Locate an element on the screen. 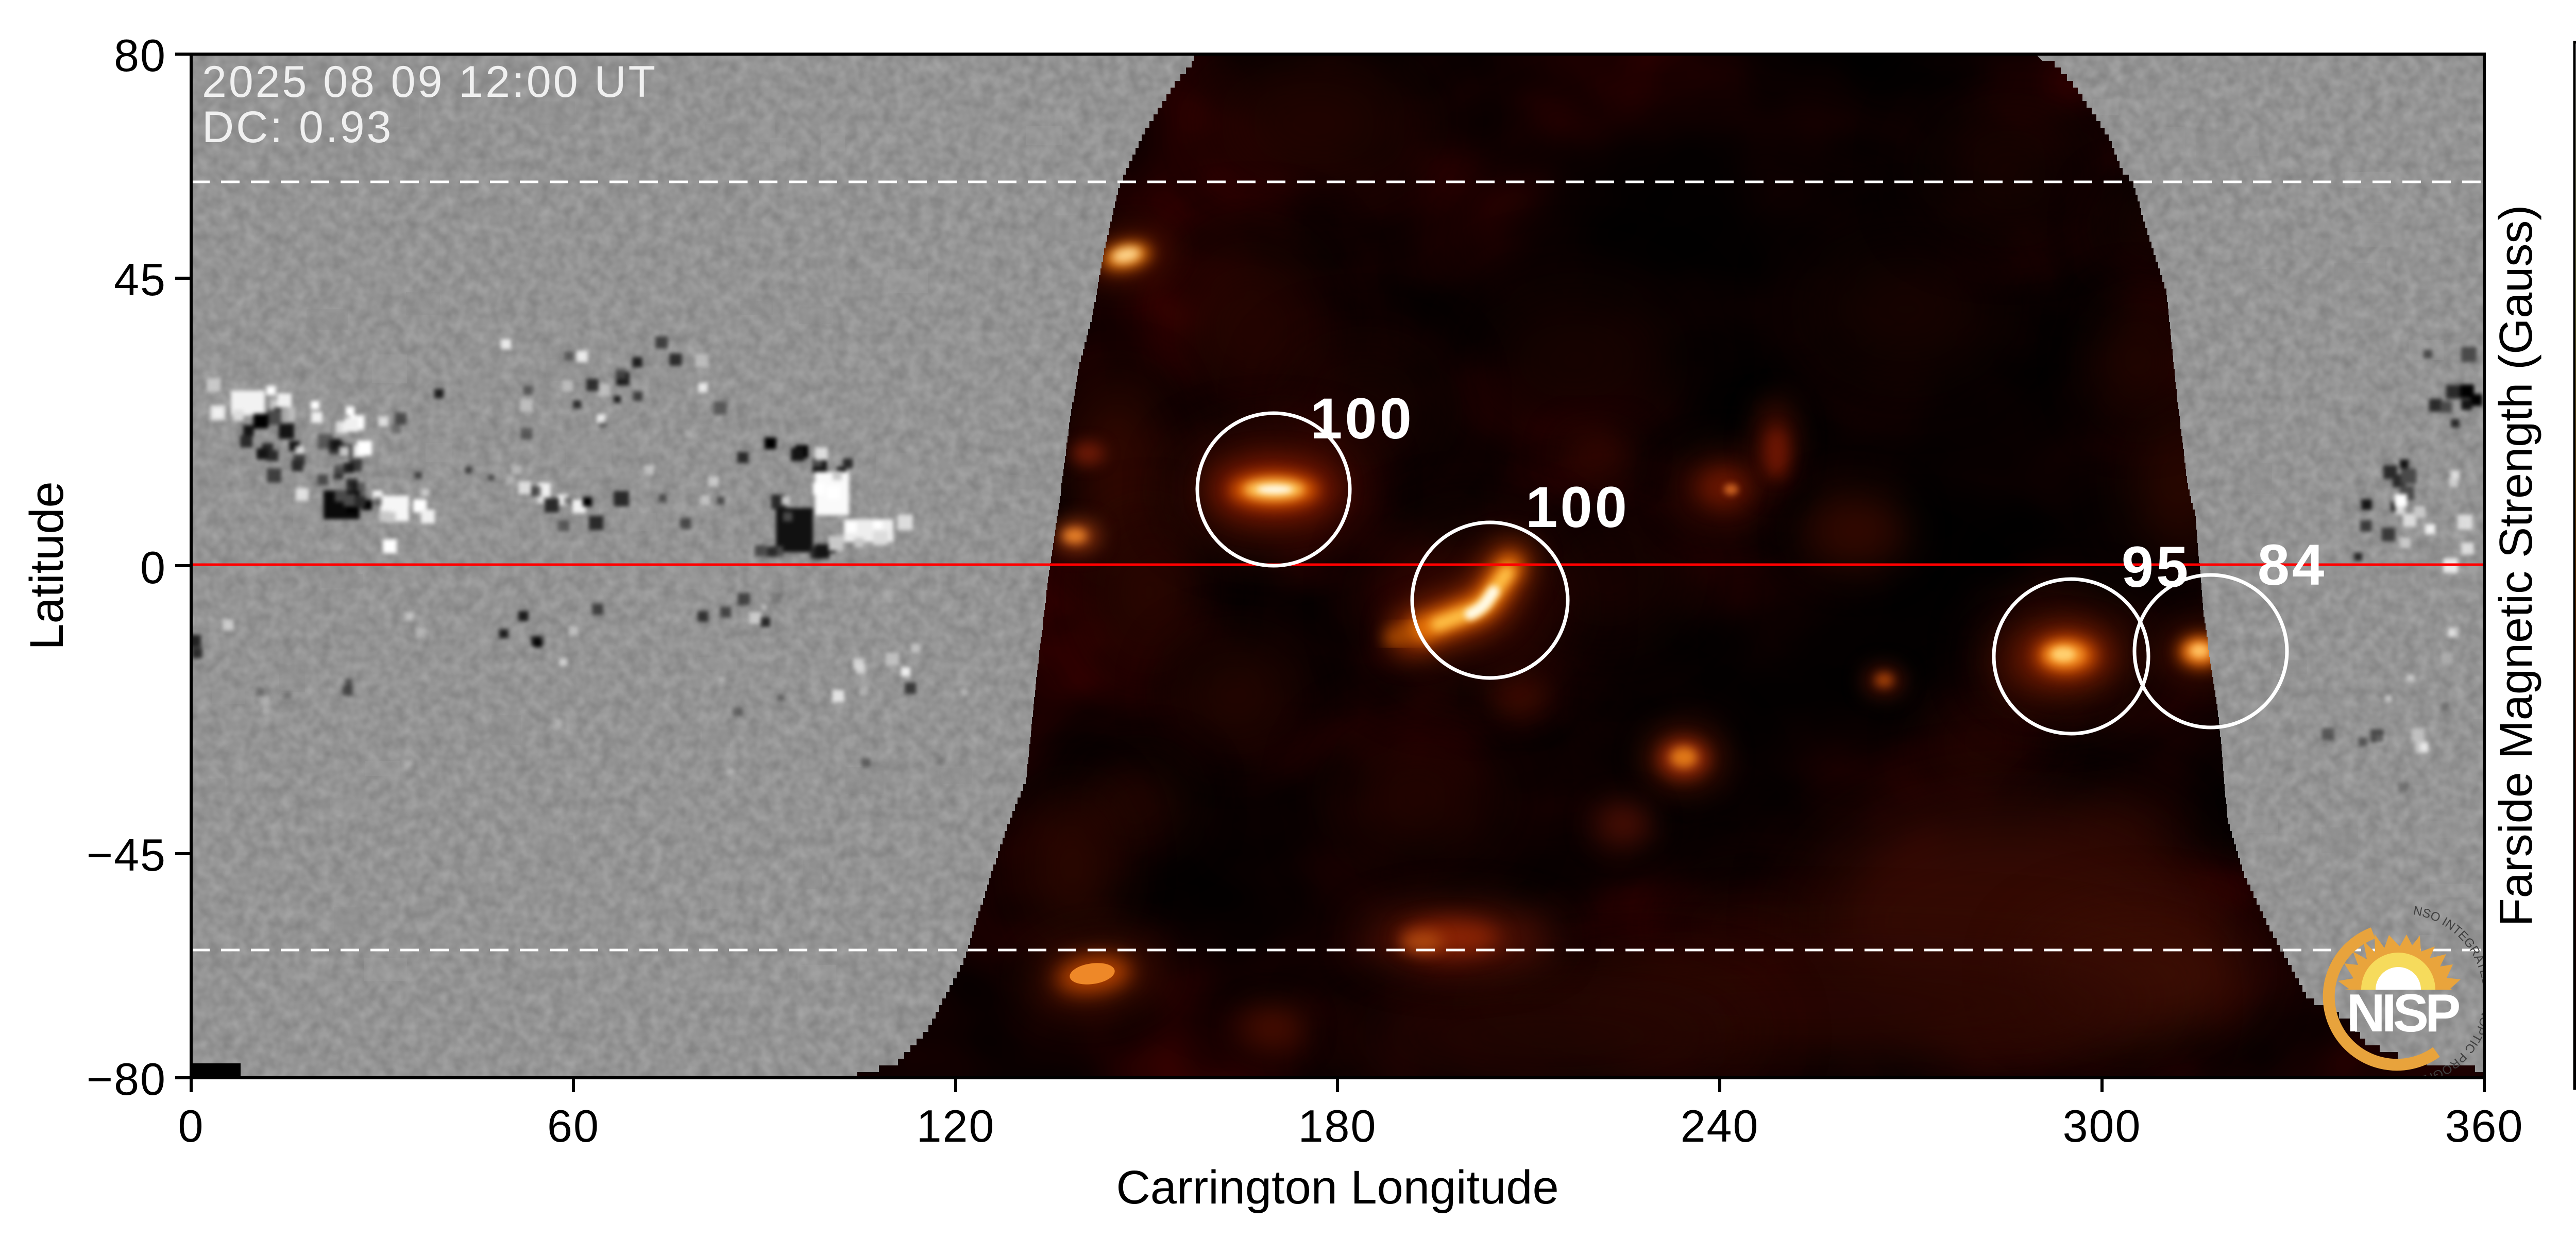  svg-text: 300 is located at coordinates (2102, 1125).